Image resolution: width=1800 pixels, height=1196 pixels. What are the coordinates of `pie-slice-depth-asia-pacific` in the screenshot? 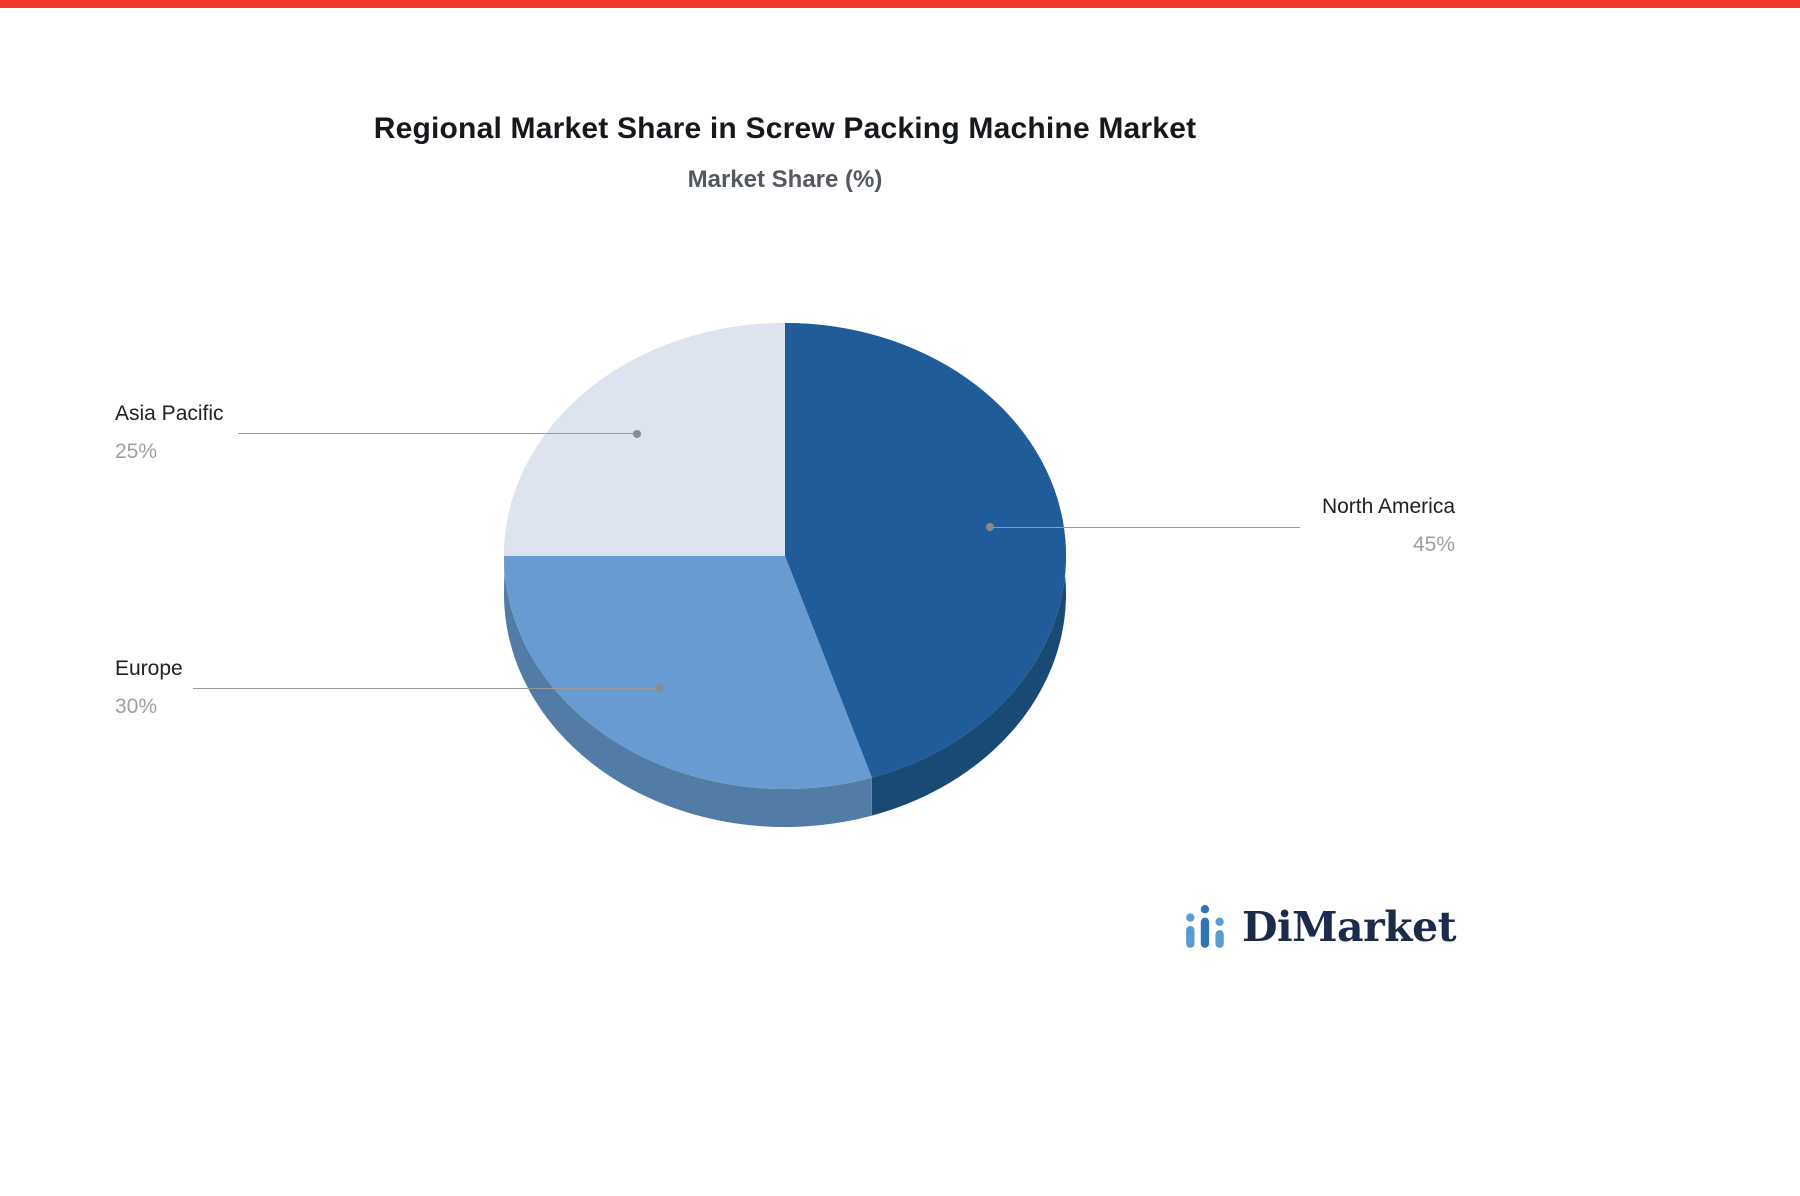 It's located at (644, 458).